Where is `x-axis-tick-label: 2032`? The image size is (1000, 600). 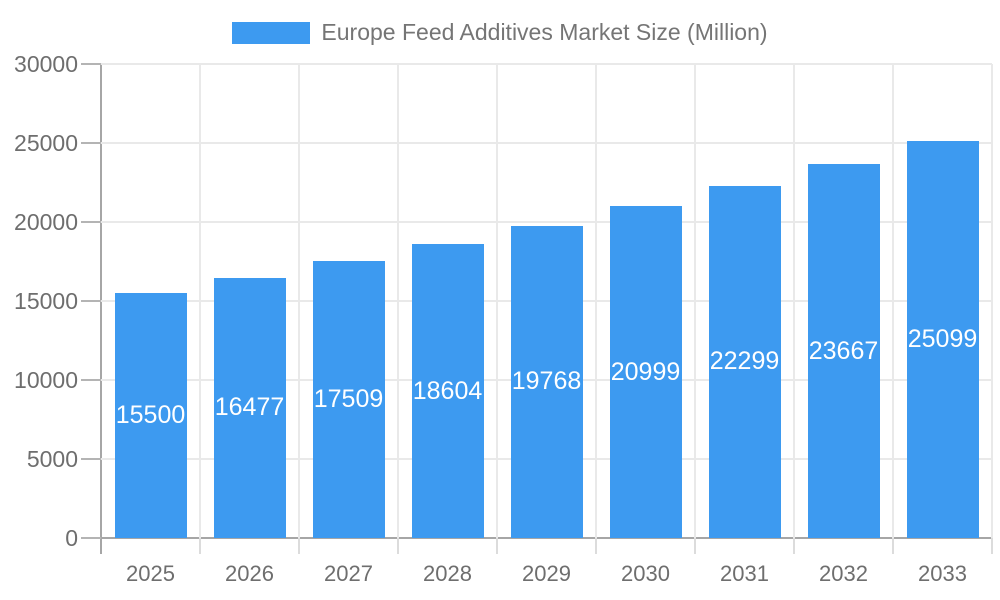
x-axis-tick-label: 2032 is located at coordinates (843, 573).